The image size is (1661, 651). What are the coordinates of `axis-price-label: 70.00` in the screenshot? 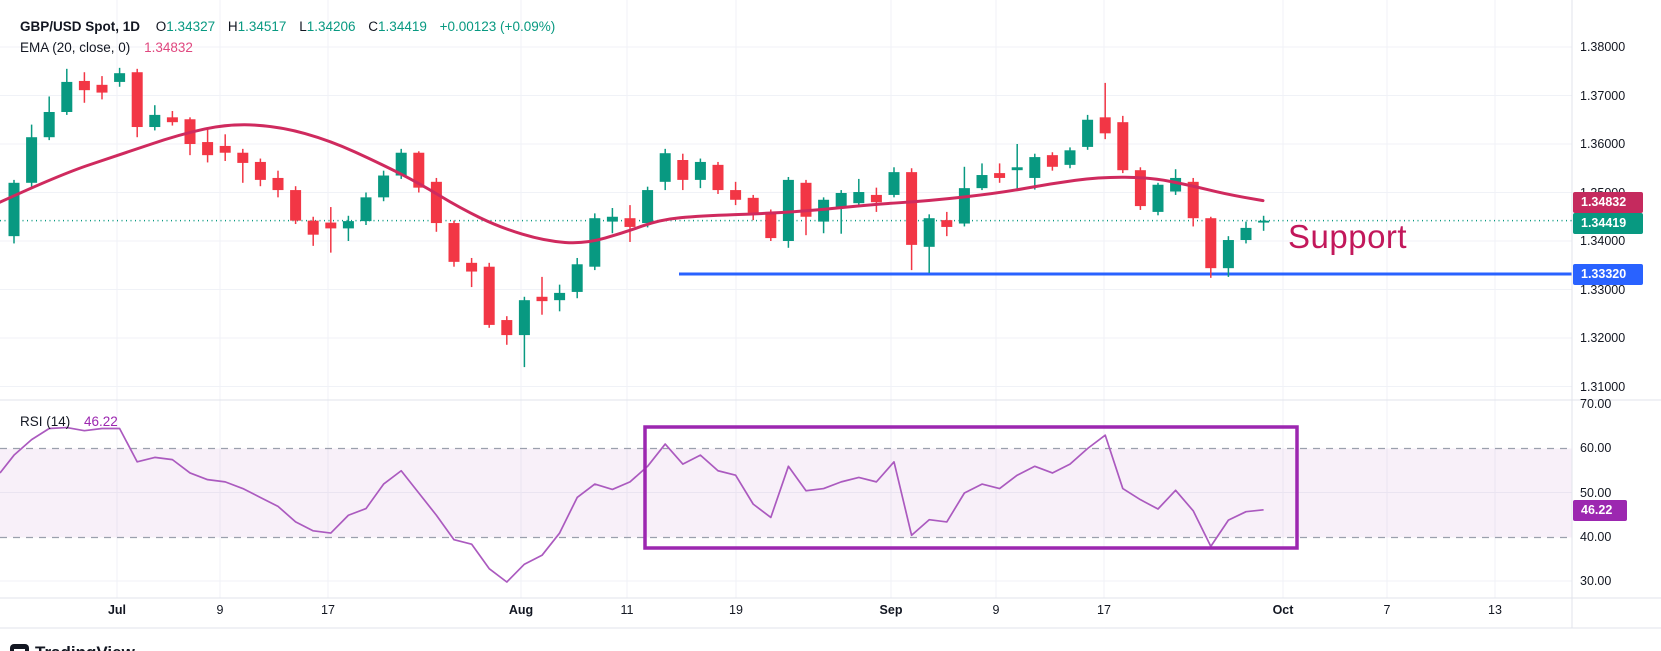 It's located at (1596, 404).